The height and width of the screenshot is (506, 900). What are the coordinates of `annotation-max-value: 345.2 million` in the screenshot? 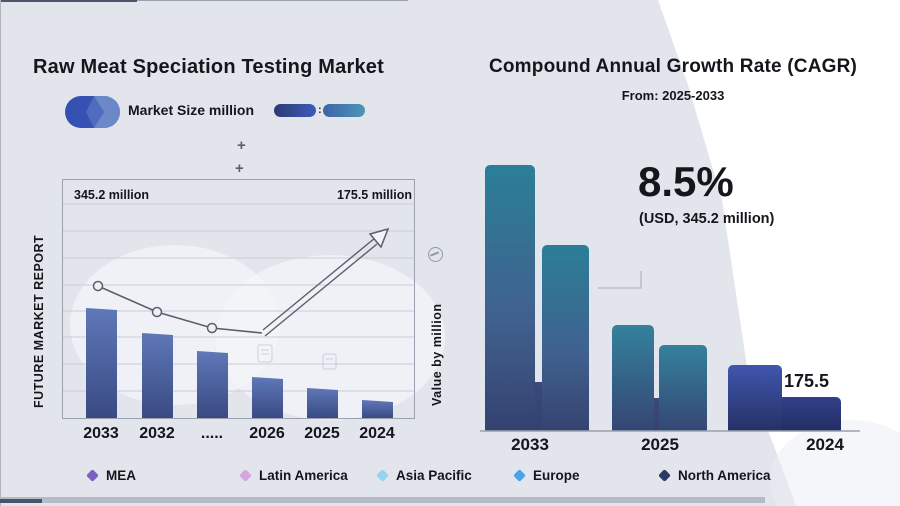 It's located at (112, 195).